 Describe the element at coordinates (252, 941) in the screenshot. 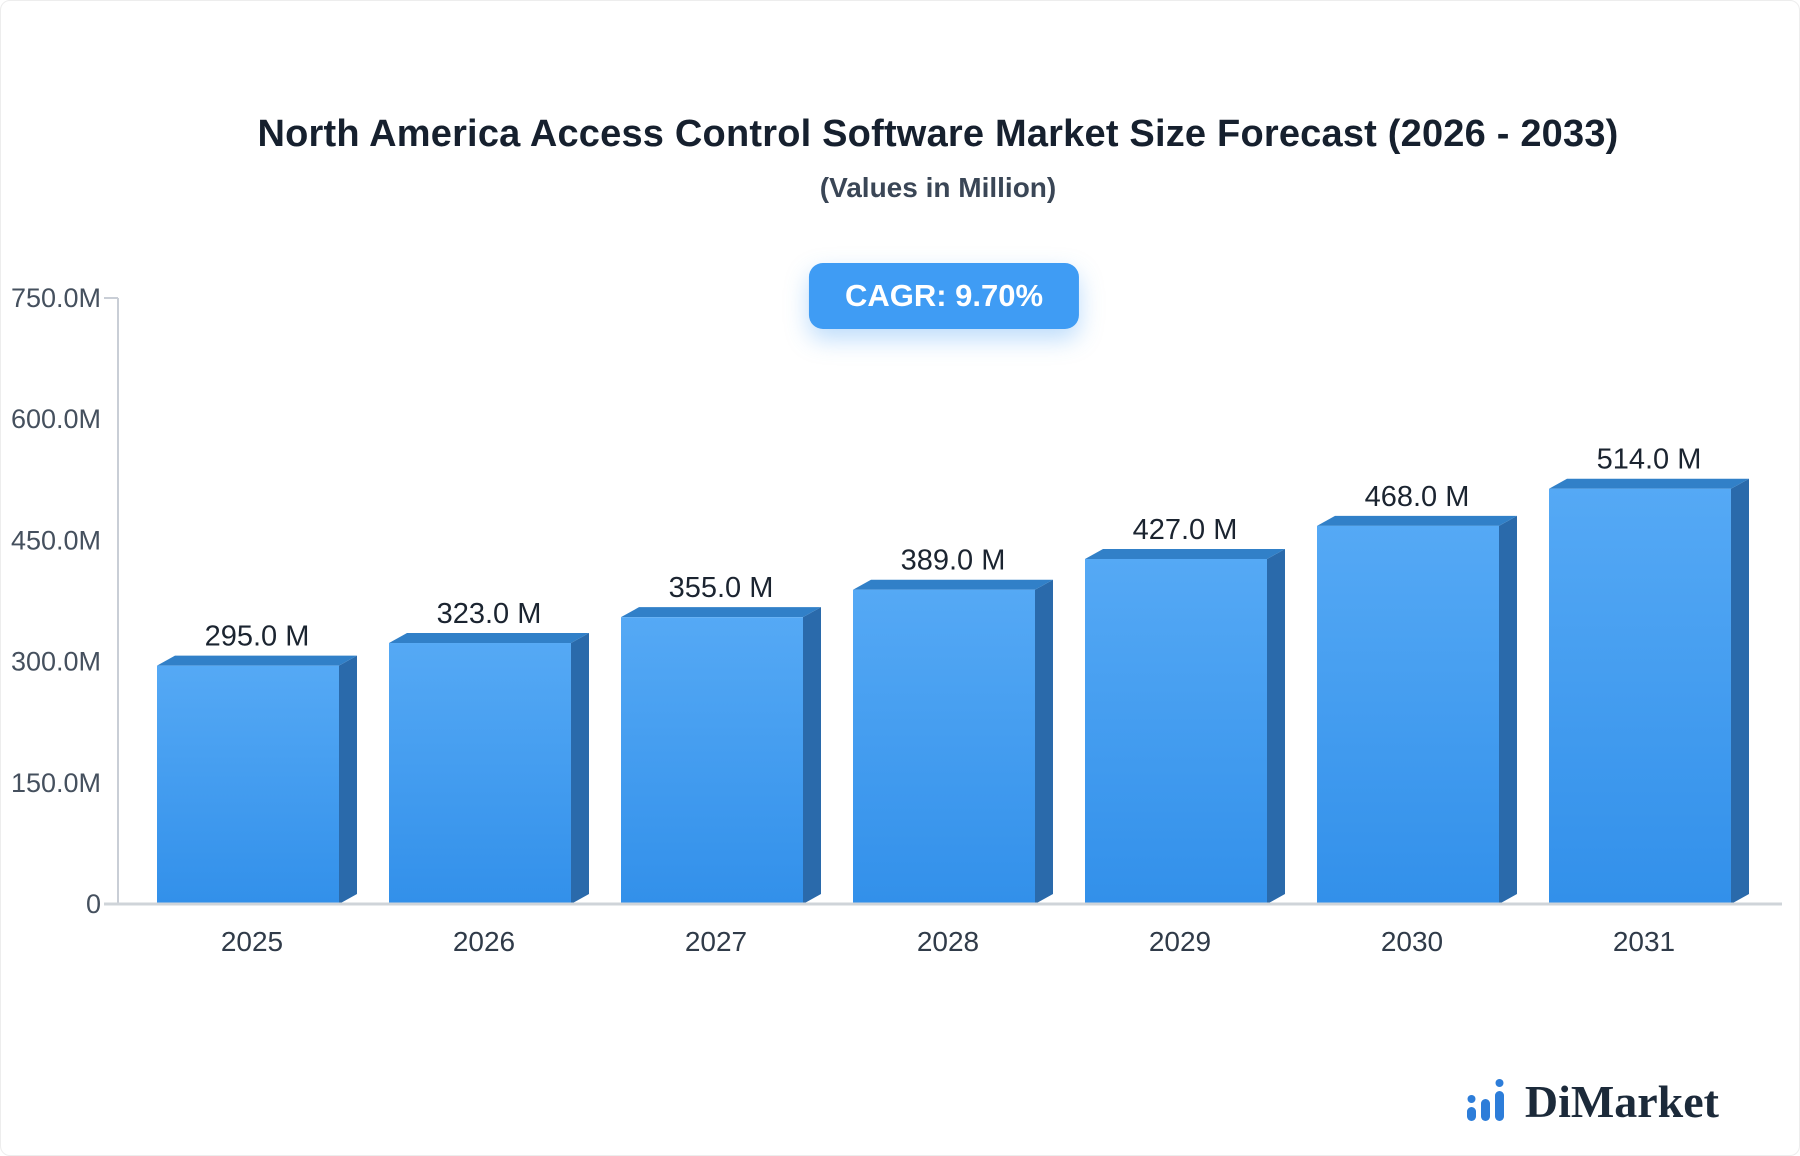

I see `x-axis-label-2025: 2025` at that location.